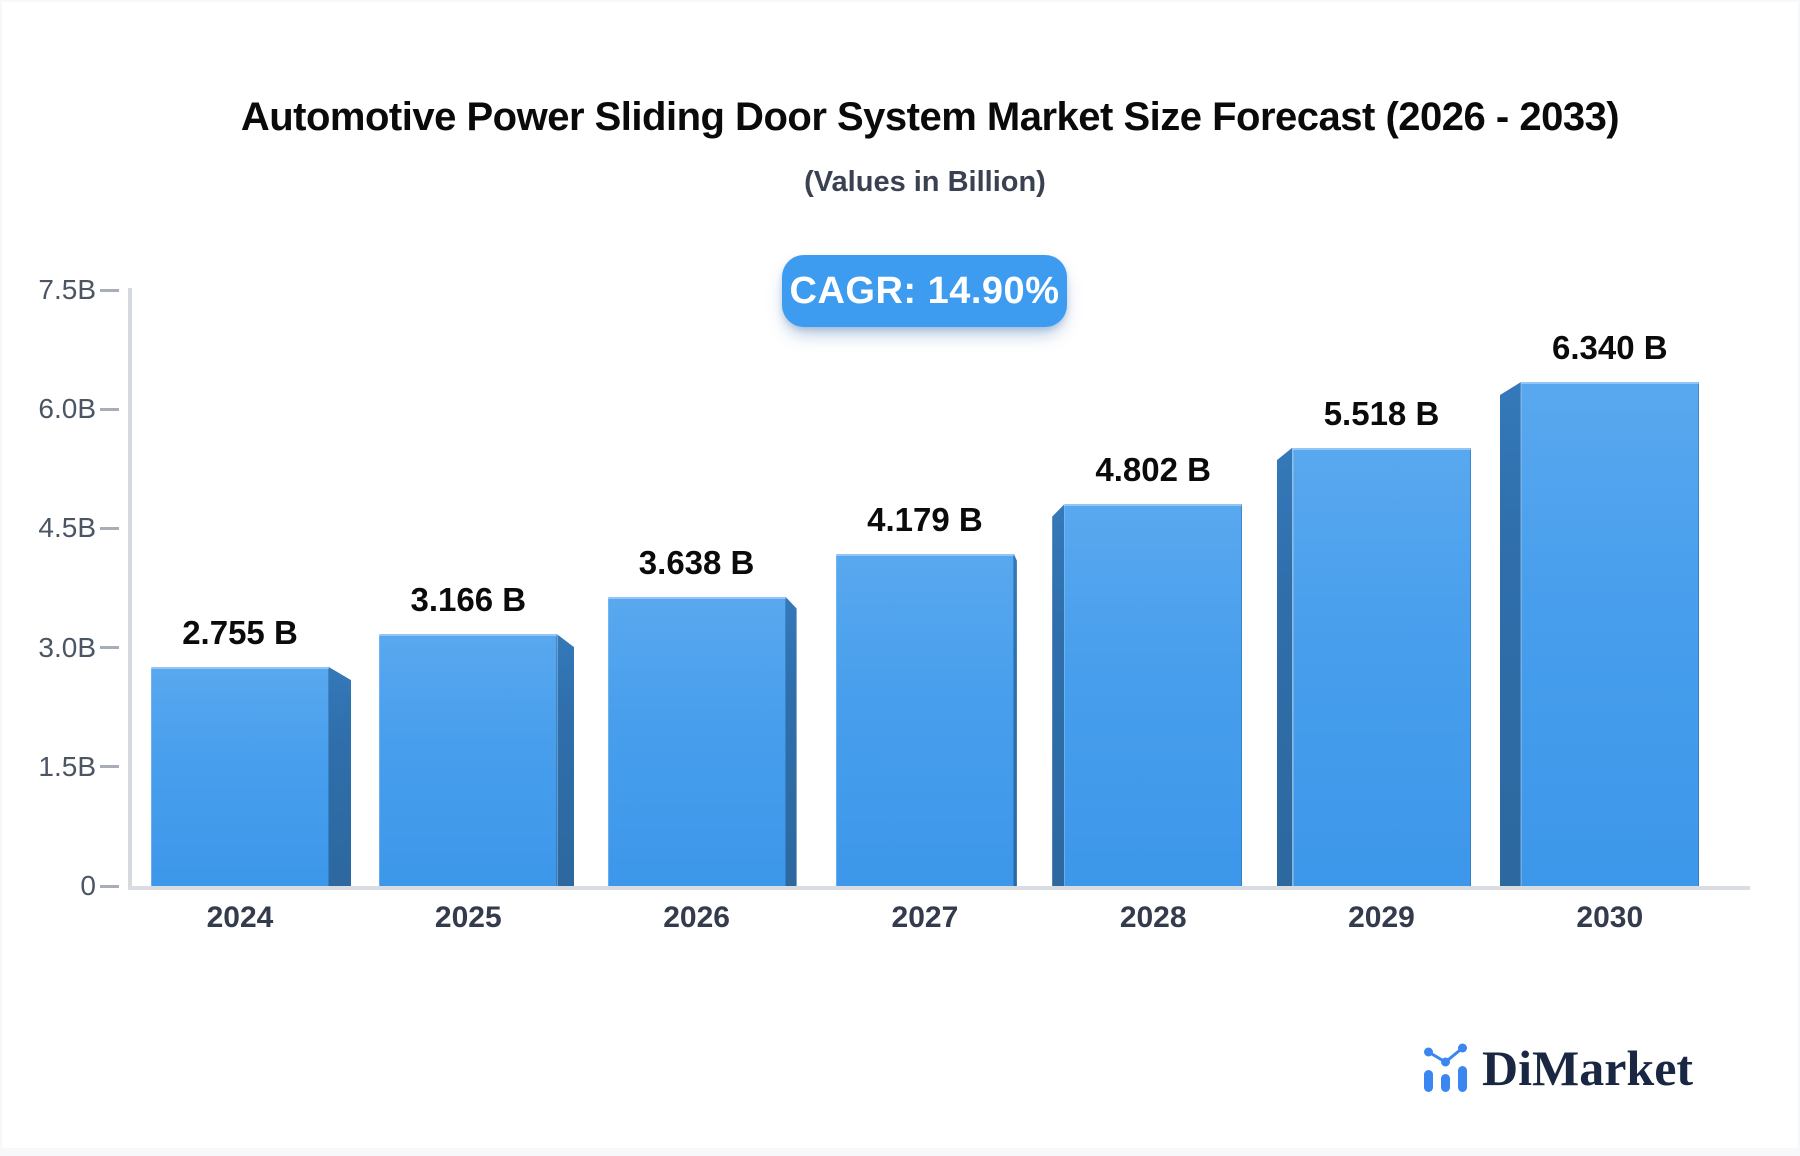  What do you see at coordinates (1381, 666) in the screenshot?
I see `bar-2029` at bounding box center [1381, 666].